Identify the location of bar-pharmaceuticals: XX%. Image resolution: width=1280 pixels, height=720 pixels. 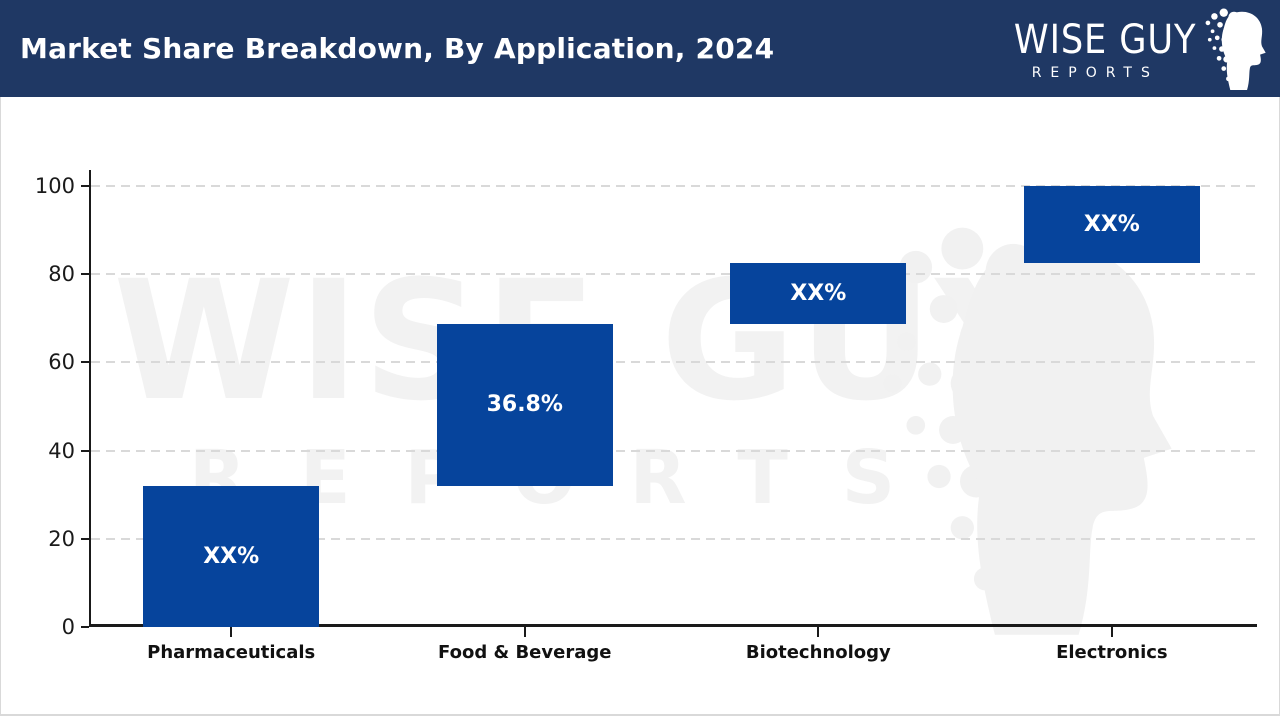
(231, 556).